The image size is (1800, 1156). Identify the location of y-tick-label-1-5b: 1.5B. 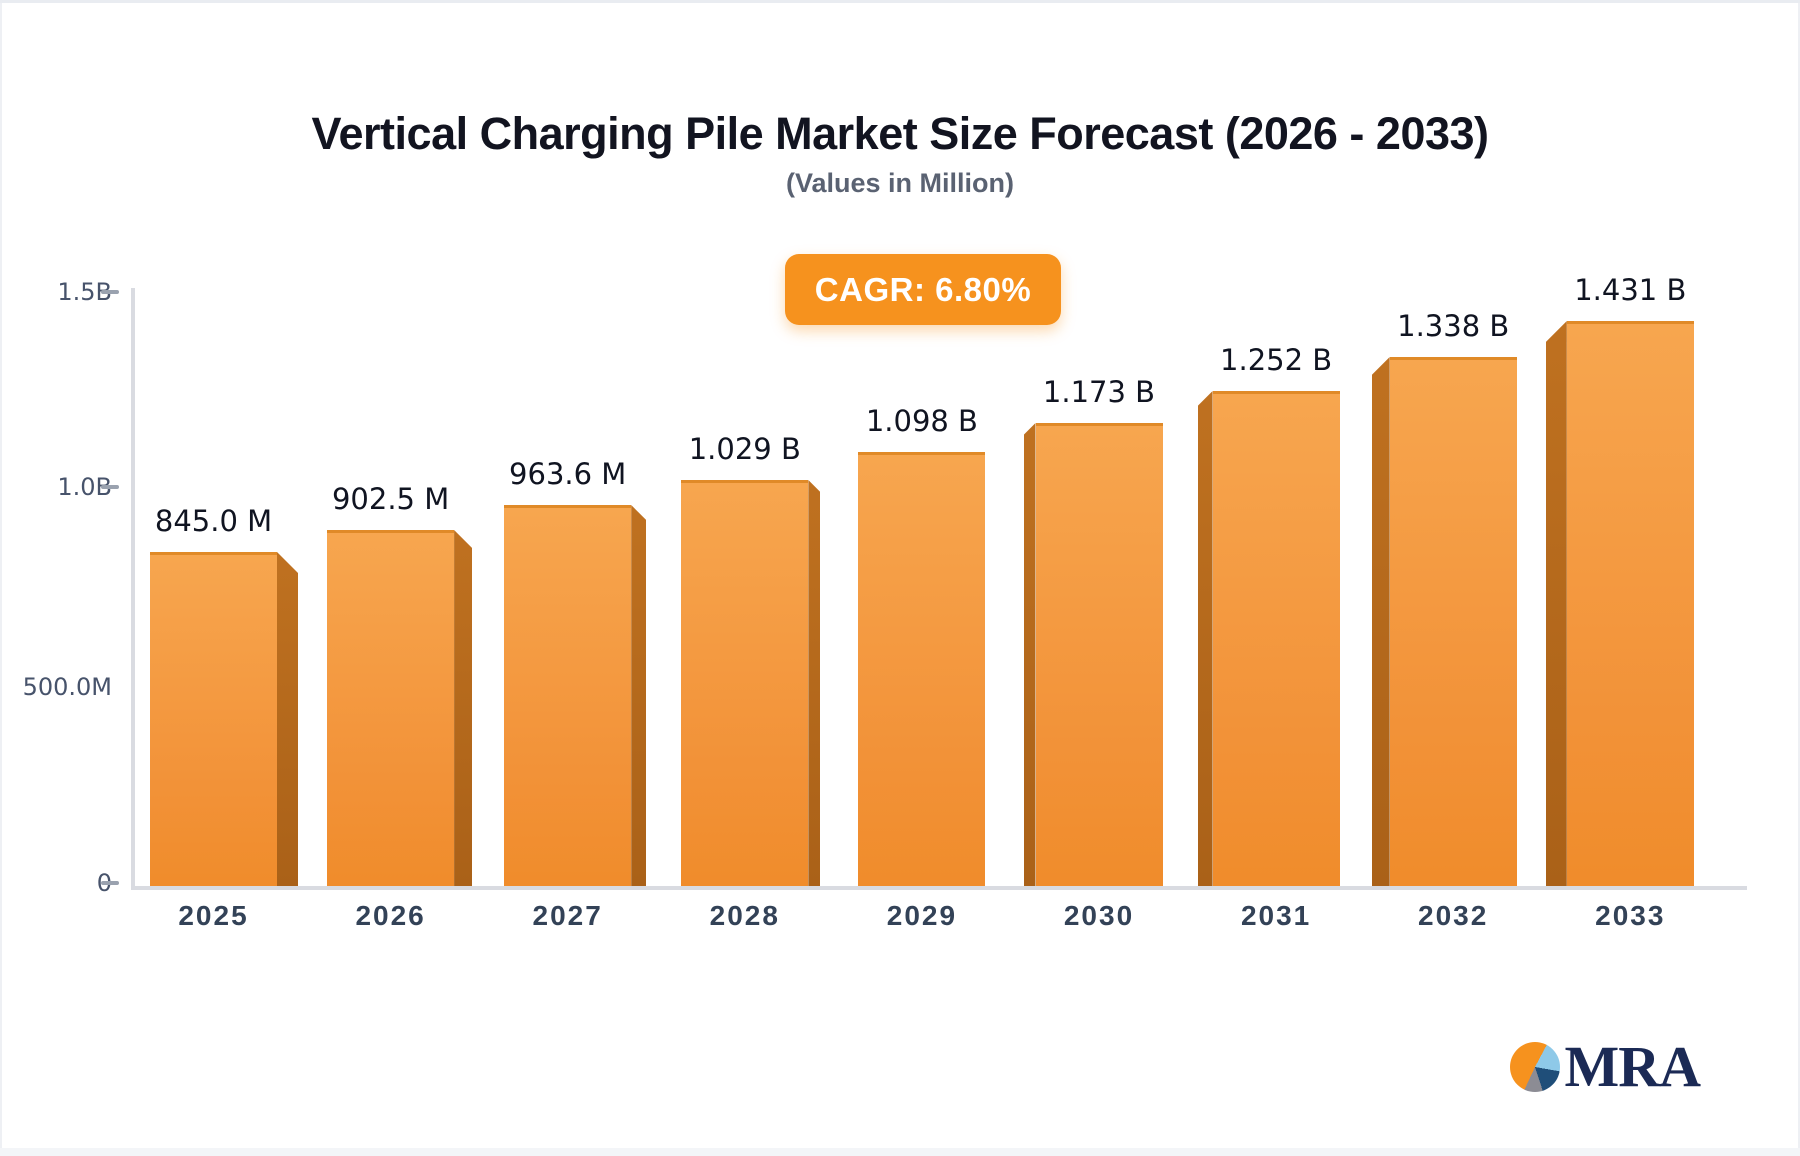
(84, 292).